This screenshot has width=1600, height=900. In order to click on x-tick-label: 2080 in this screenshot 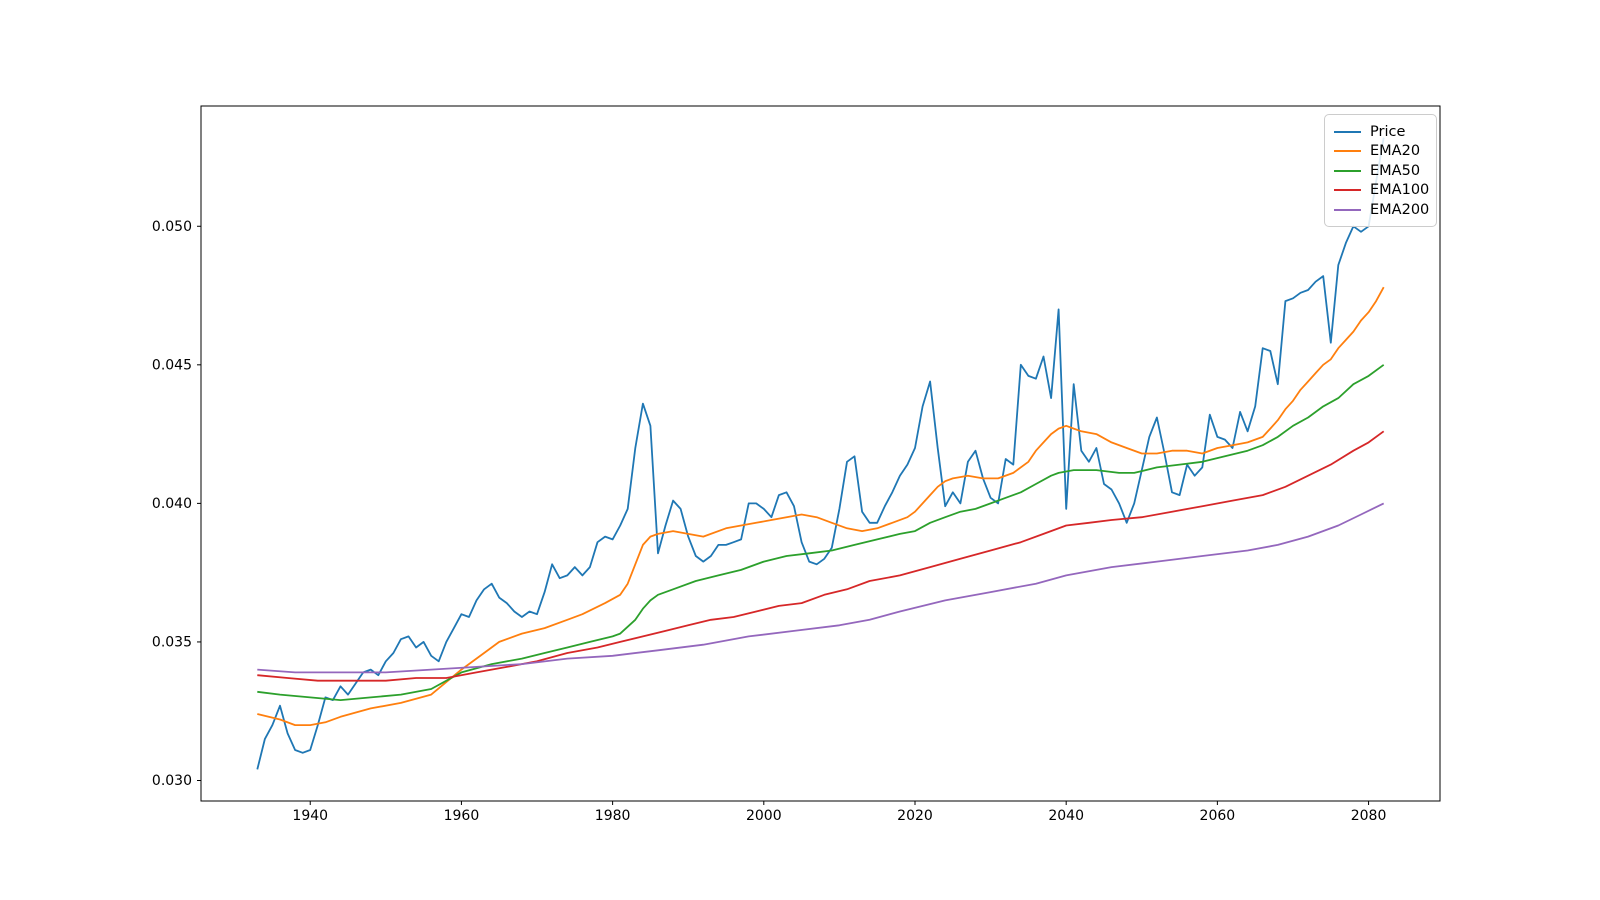, I will do `click(1369, 816)`.